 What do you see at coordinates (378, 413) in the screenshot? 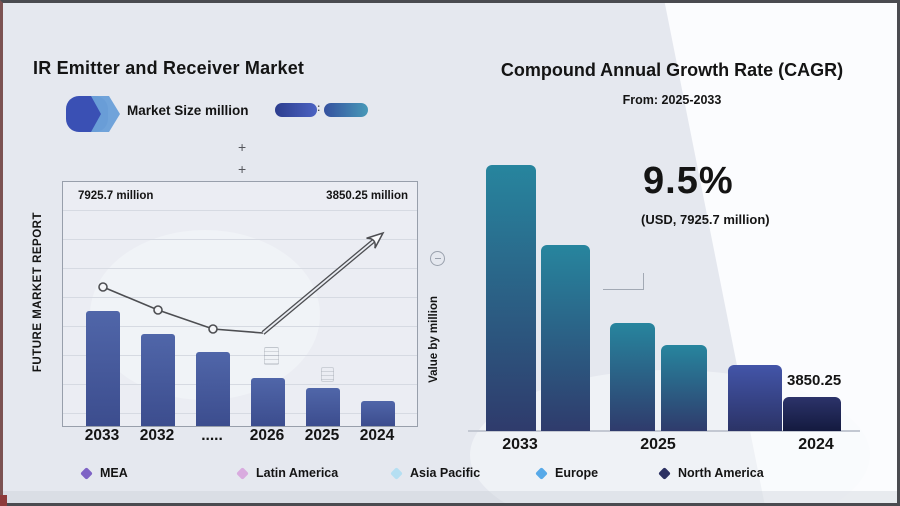
I see `left-bar-2024` at bounding box center [378, 413].